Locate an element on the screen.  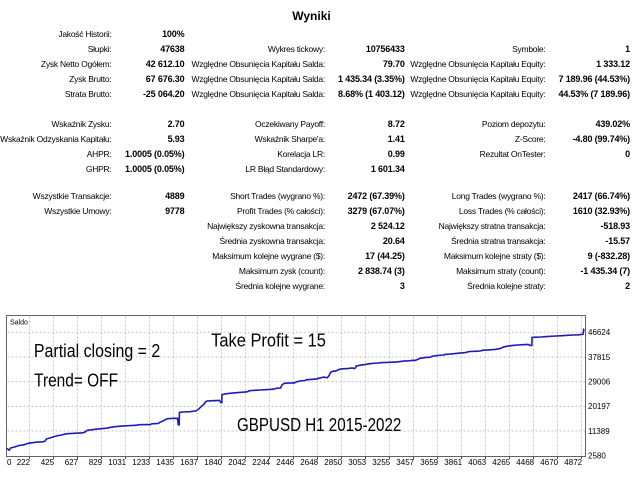
svg-text: 2580 is located at coordinates (597, 456).